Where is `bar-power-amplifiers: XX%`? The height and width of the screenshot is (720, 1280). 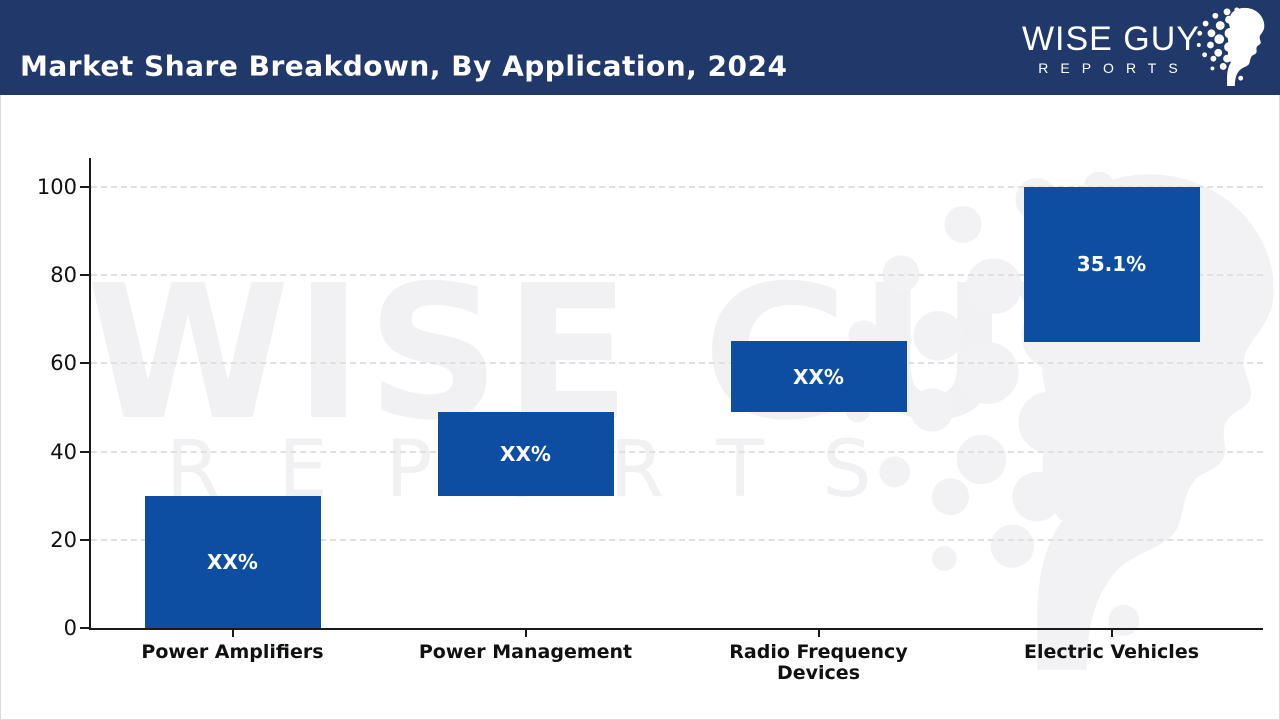 bar-power-amplifiers: XX% is located at coordinates (232, 561).